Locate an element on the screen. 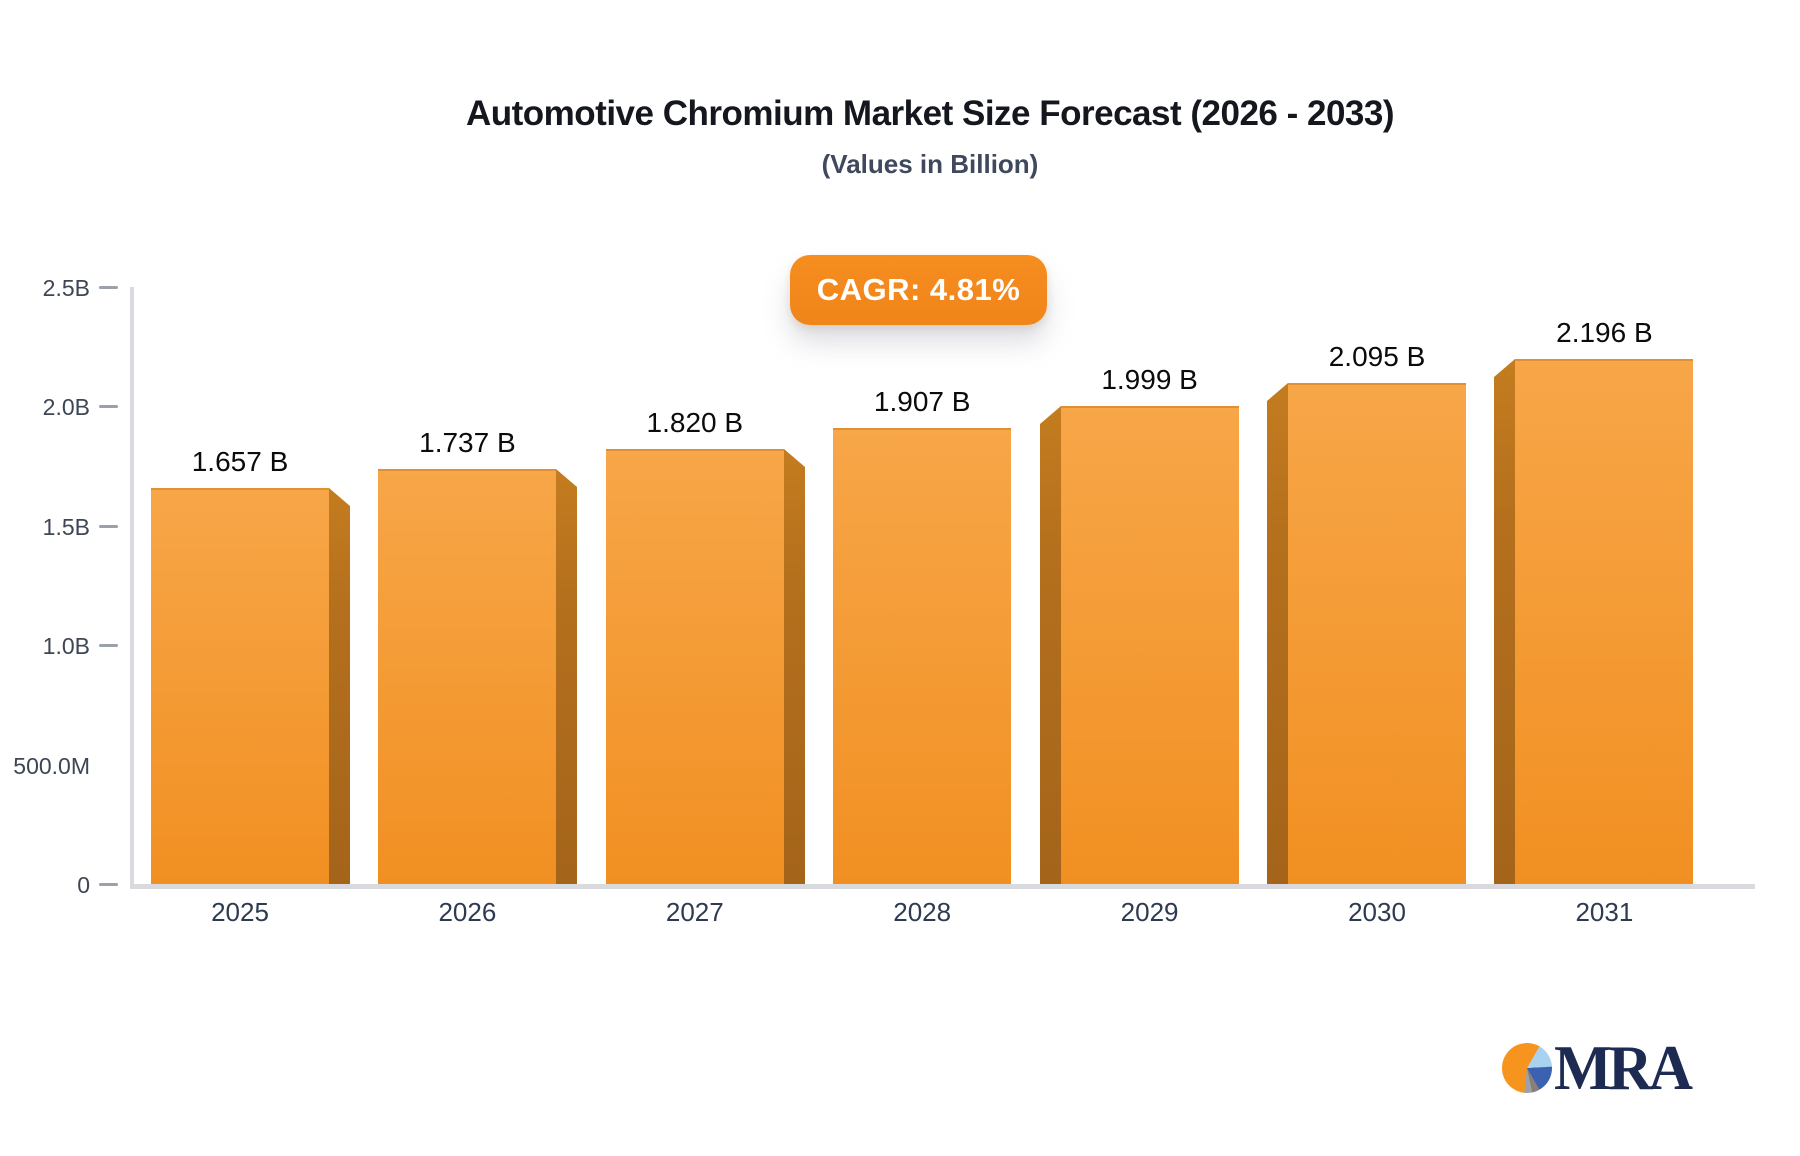 This screenshot has width=1800, height=1156. x-axis-label-2030: 2030 is located at coordinates (1377, 912).